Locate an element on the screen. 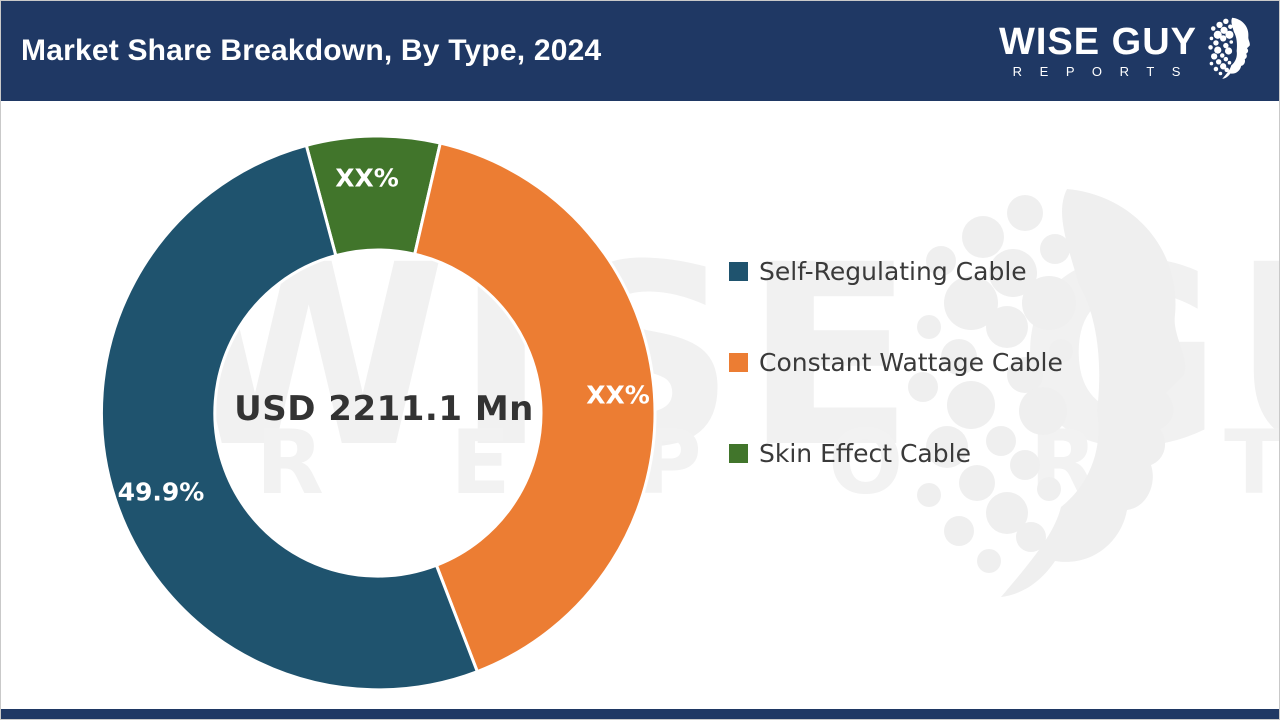 The width and height of the screenshot is (1280, 720). pie-slice-constant-wattage-cable is located at coordinates (535, 407).